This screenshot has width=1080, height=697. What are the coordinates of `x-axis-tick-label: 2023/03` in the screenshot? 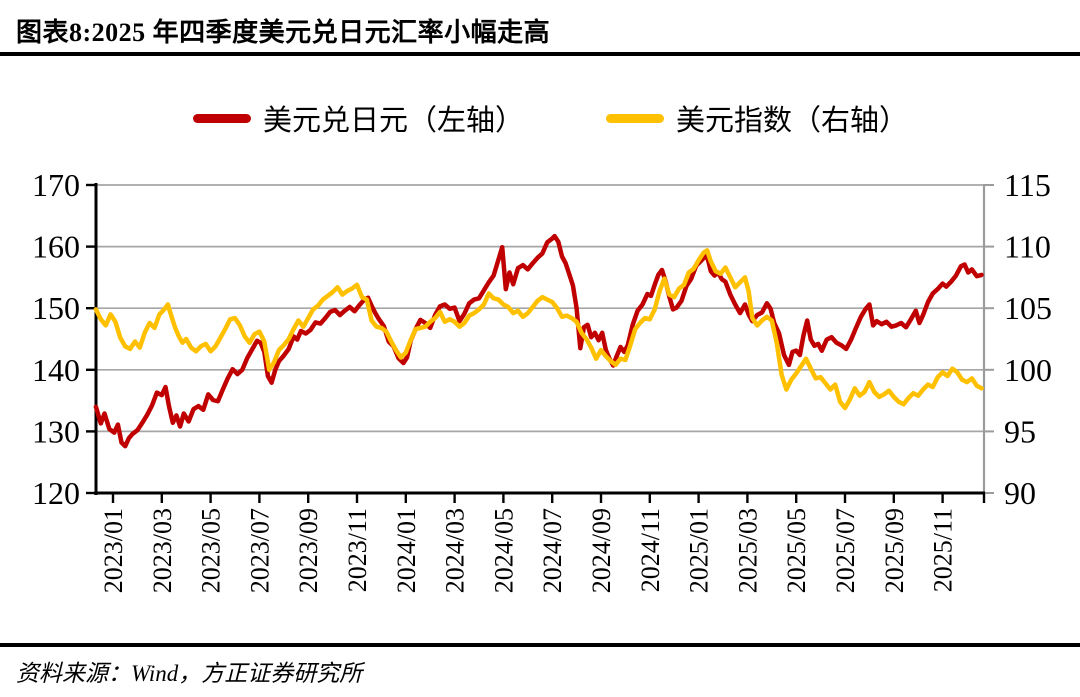 It's located at (162, 550).